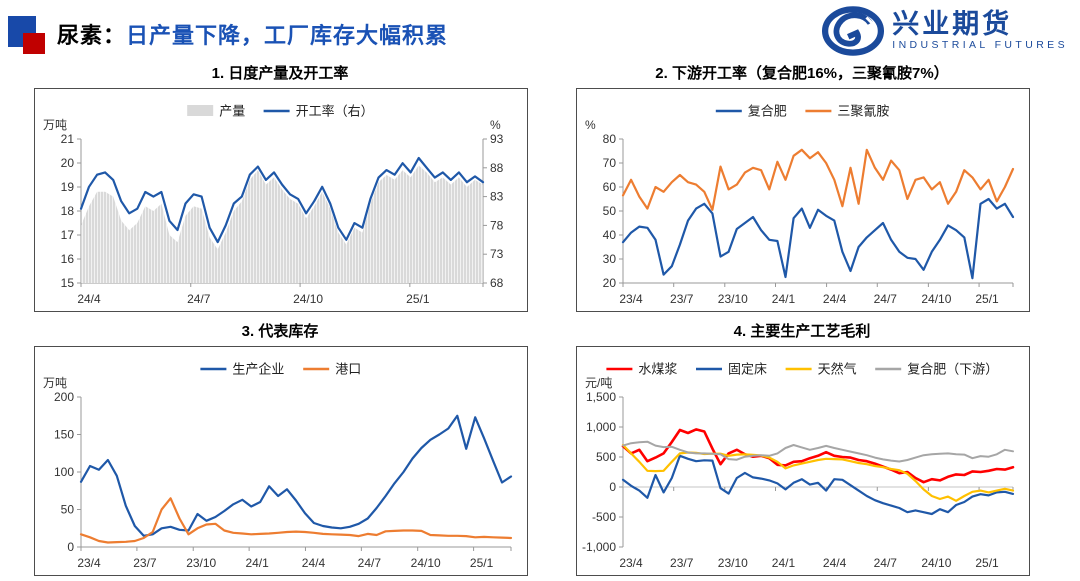 This screenshot has width=1080, height=581. What do you see at coordinates (784, 563) in the screenshot?
I see `x-tick-label: 24/1` at bounding box center [784, 563].